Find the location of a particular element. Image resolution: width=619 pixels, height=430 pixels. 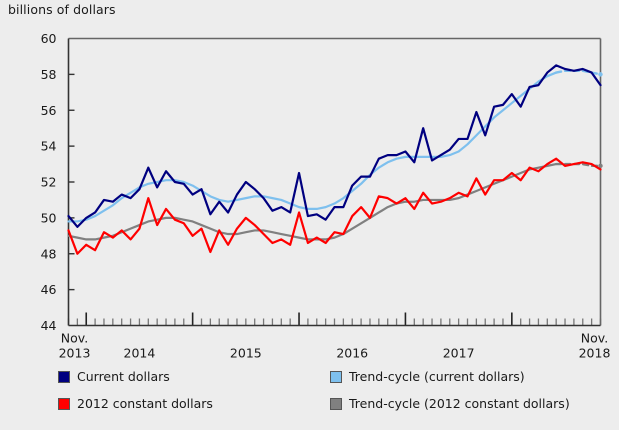

legend-label-constant-dollars: 2012 constant dollars is located at coordinates (145, 403).